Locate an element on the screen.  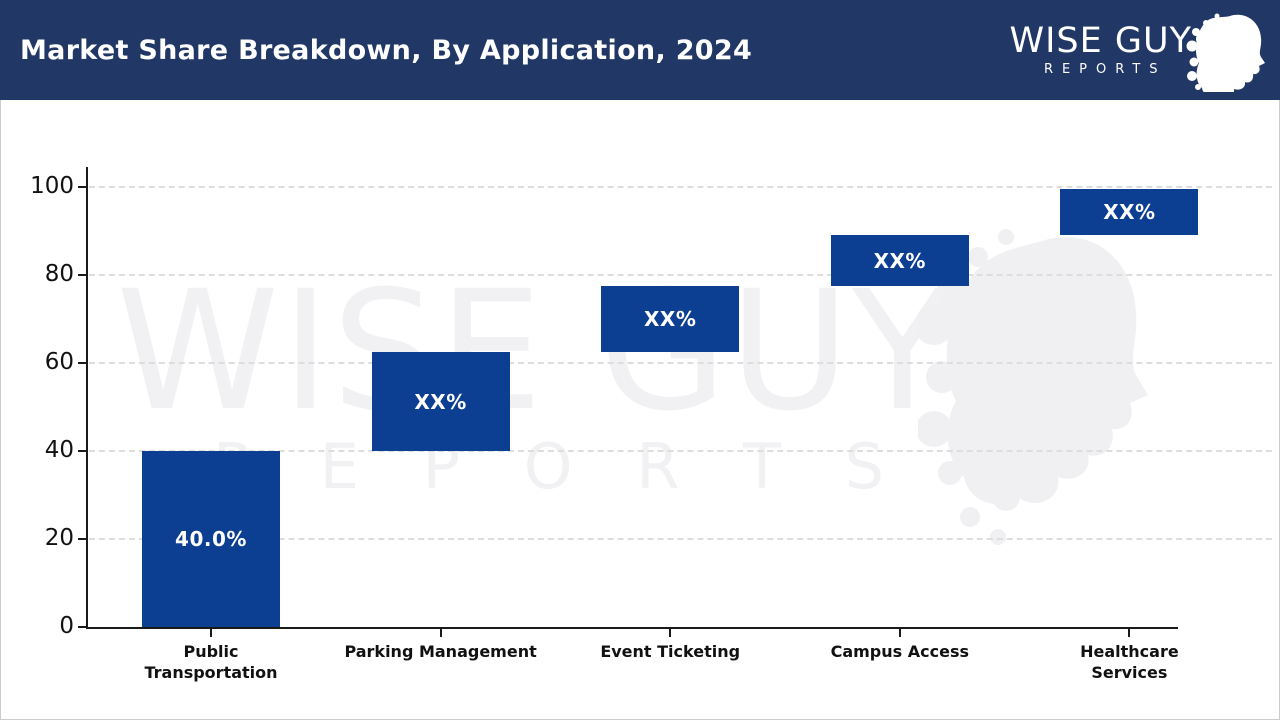
gridline-y40 is located at coordinates (680, 451).